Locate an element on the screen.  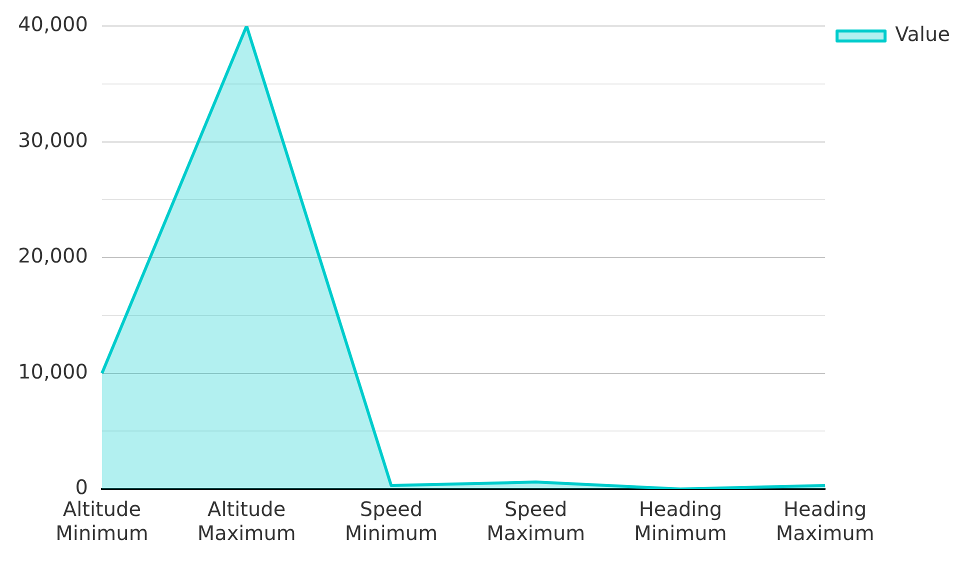
y-tick-label: 0 is located at coordinates (81, 487).